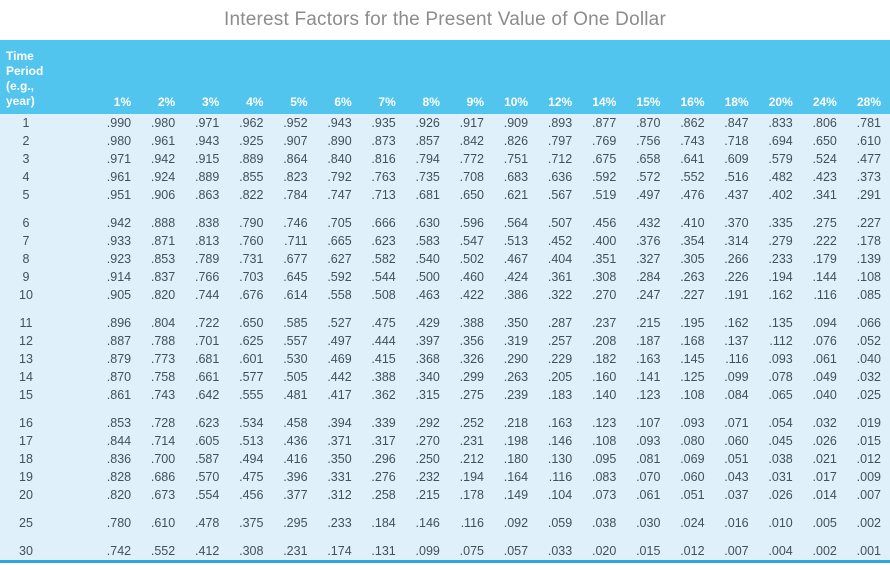 The image size is (890, 565). Describe the element at coordinates (470, 495) in the screenshot. I see `factor-cell: .178` at that location.